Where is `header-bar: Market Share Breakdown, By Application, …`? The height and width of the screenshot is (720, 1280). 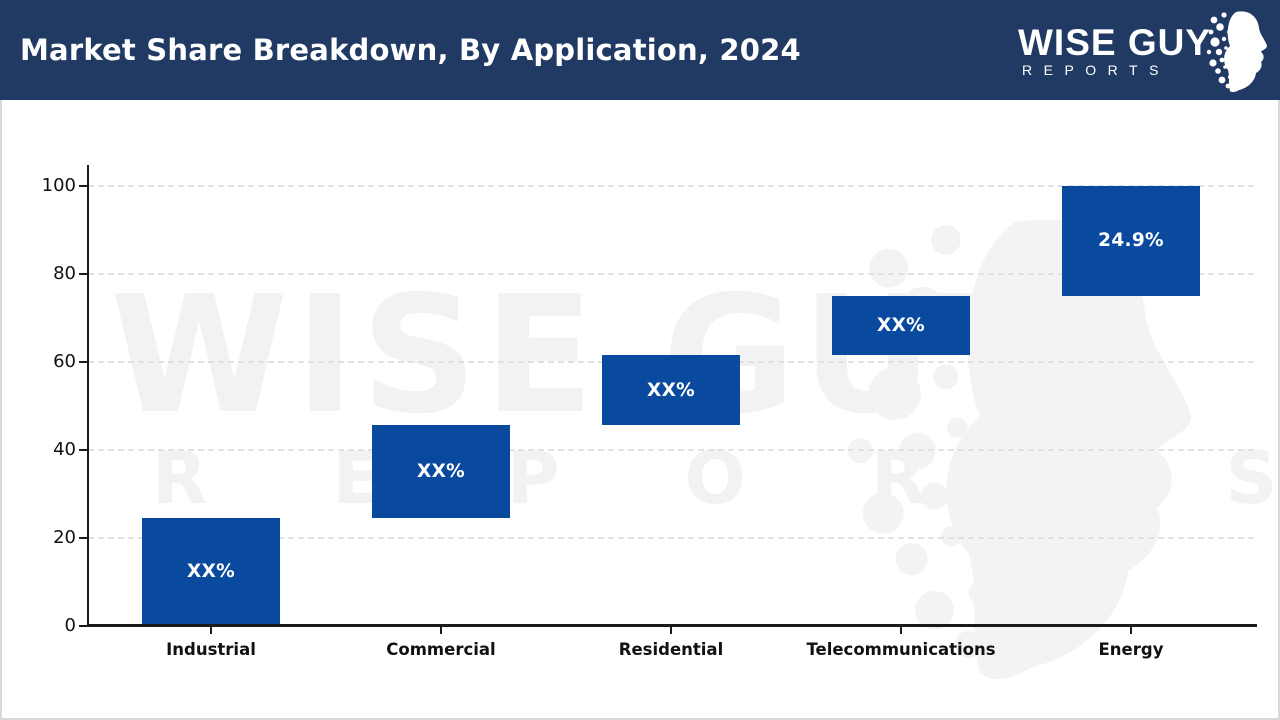 header-bar: Market Share Breakdown, By Application, … is located at coordinates (640, 50).